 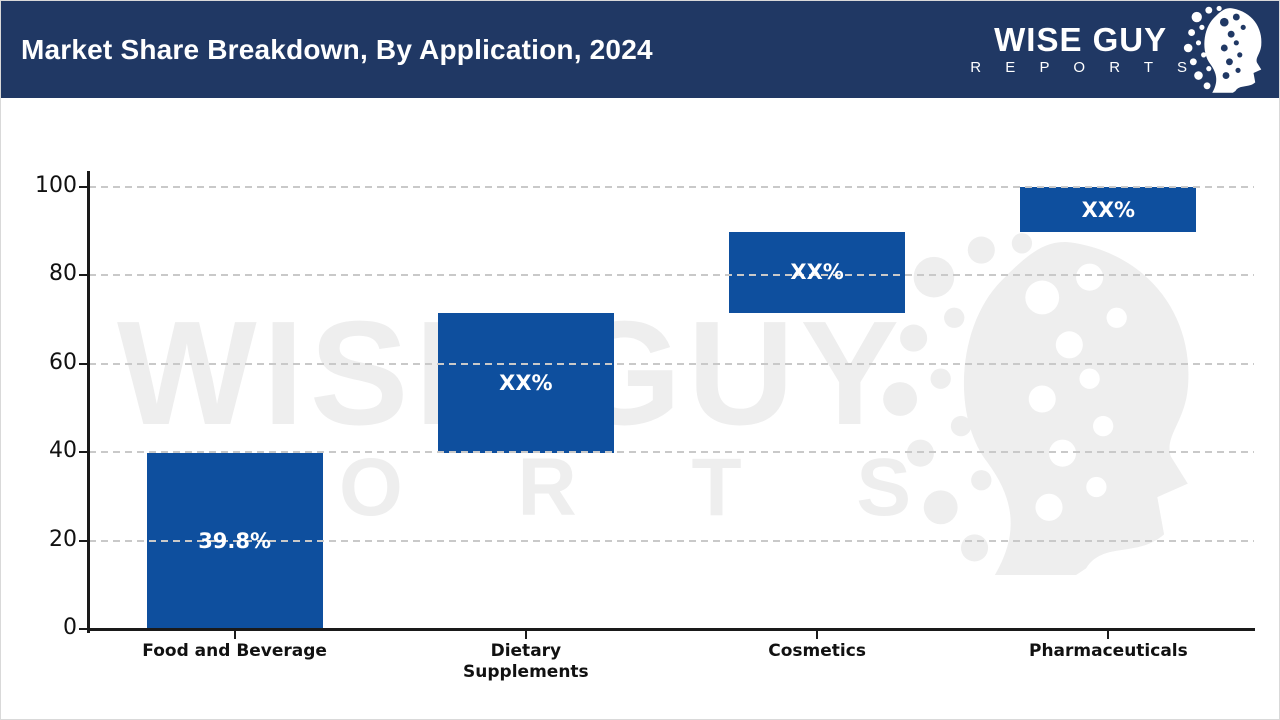 What do you see at coordinates (1081, 39) in the screenshot?
I see `wiseguy-logo-primary: WISE GUY` at bounding box center [1081, 39].